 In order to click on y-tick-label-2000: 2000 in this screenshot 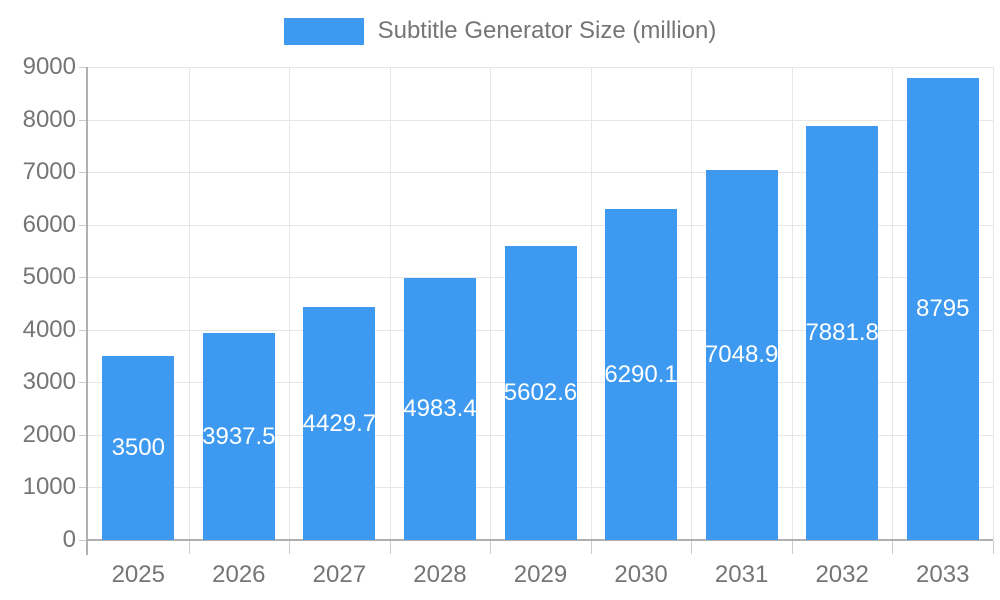, I will do `click(49, 434)`.